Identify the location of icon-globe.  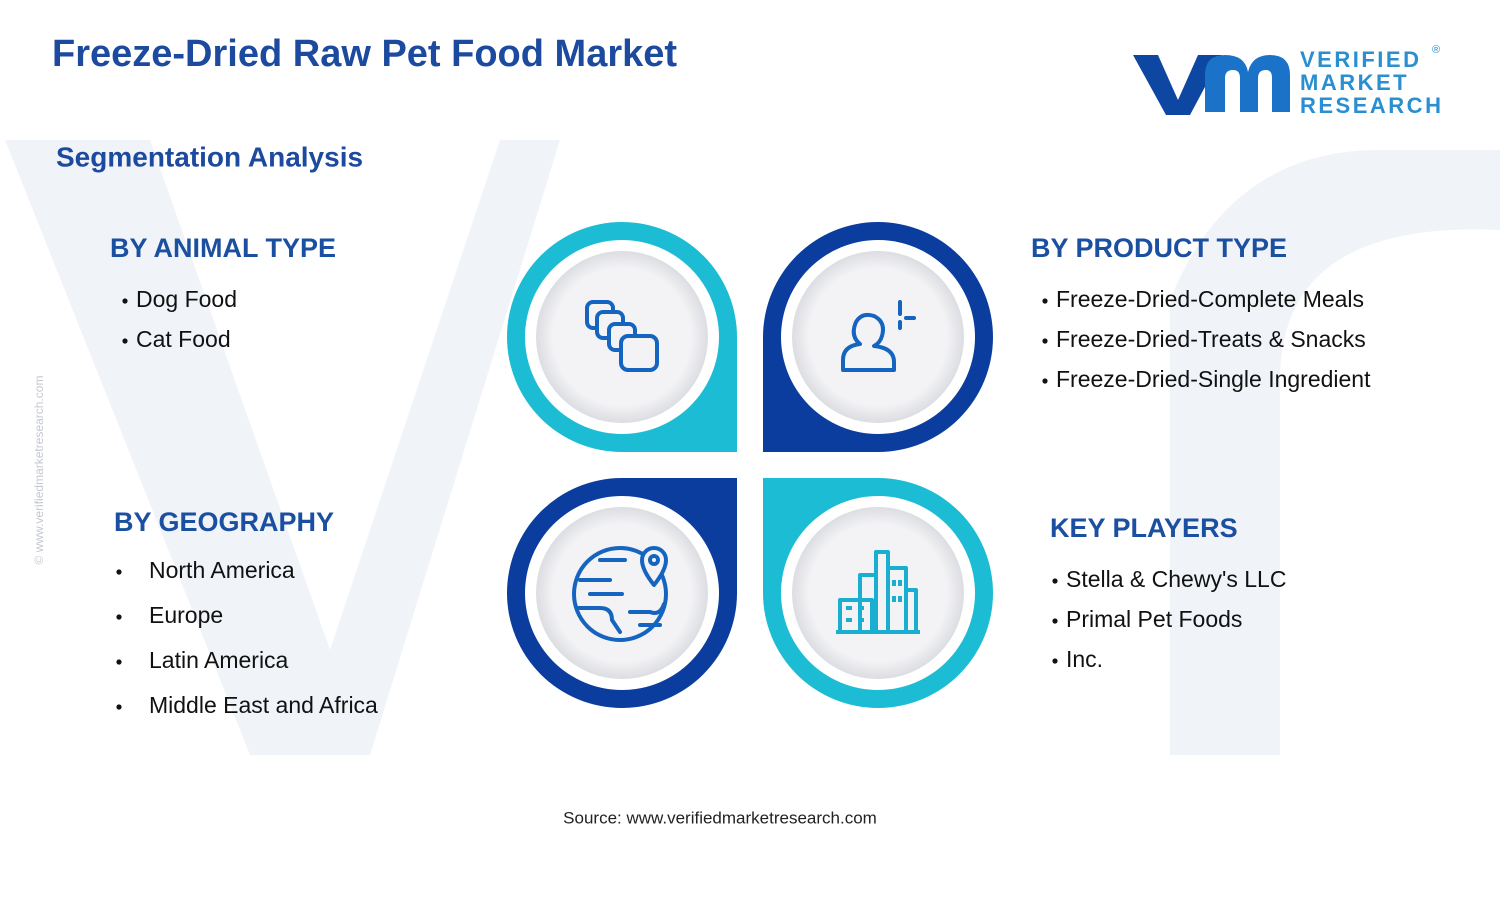
(620, 594).